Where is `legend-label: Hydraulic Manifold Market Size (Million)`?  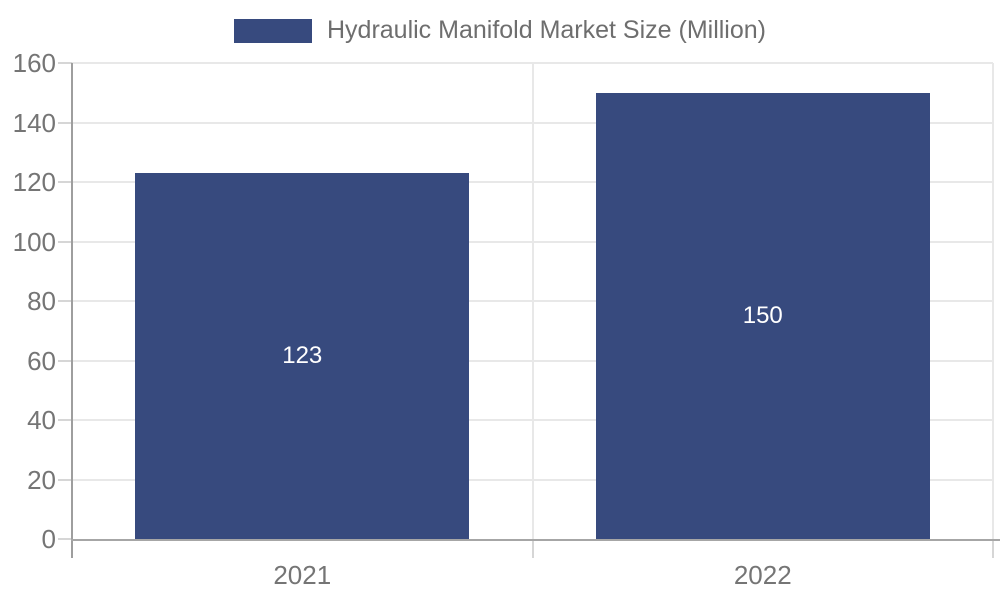
legend-label: Hydraulic Manifold Market Size (Million) is located at coordinates (546, 30).